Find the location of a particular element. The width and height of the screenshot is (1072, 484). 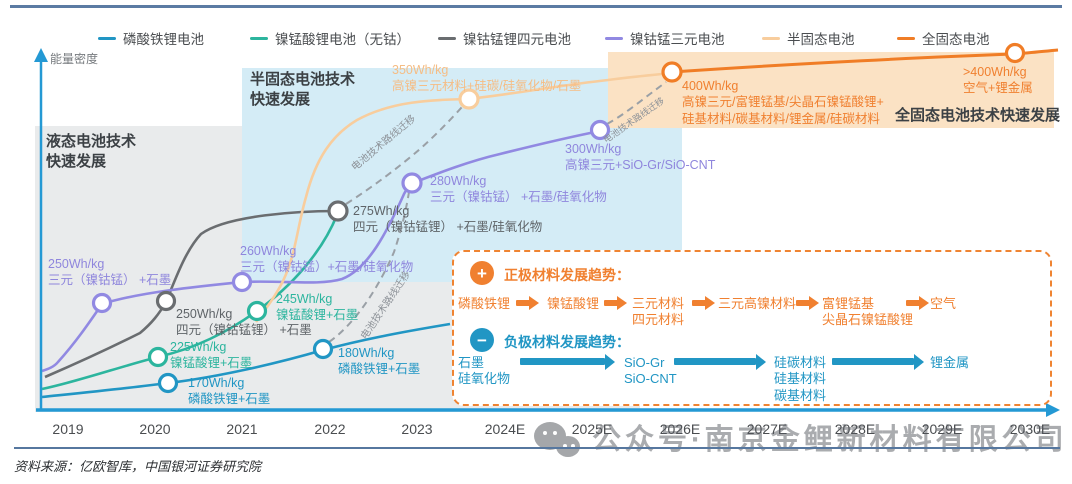

bottom-divider is located at coordinates (537, 448).